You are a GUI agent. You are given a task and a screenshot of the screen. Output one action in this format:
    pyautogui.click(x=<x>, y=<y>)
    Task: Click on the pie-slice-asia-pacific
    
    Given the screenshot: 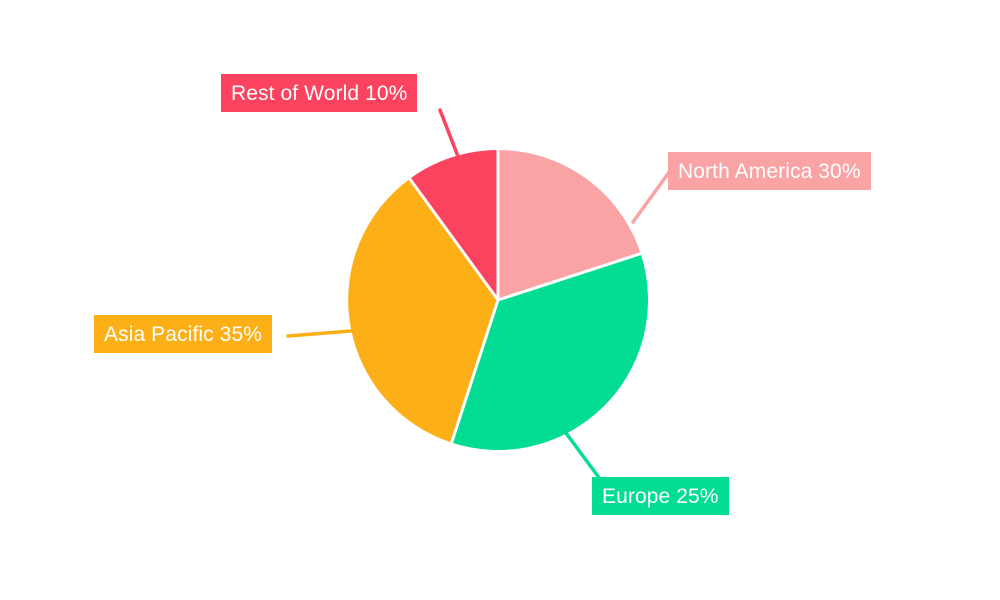 What is the action you would take?
    pyautogui.click(x=423, y=310)
    